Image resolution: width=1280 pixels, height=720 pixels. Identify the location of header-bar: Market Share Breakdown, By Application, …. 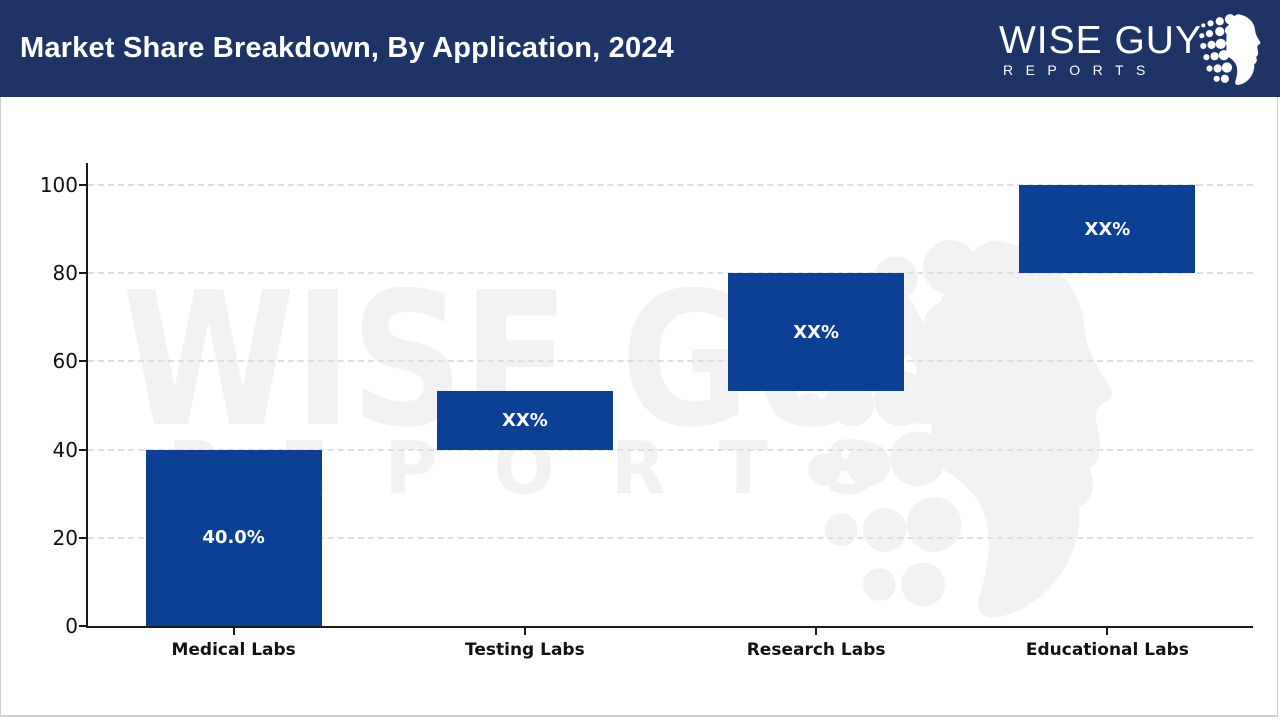
(640, 48).